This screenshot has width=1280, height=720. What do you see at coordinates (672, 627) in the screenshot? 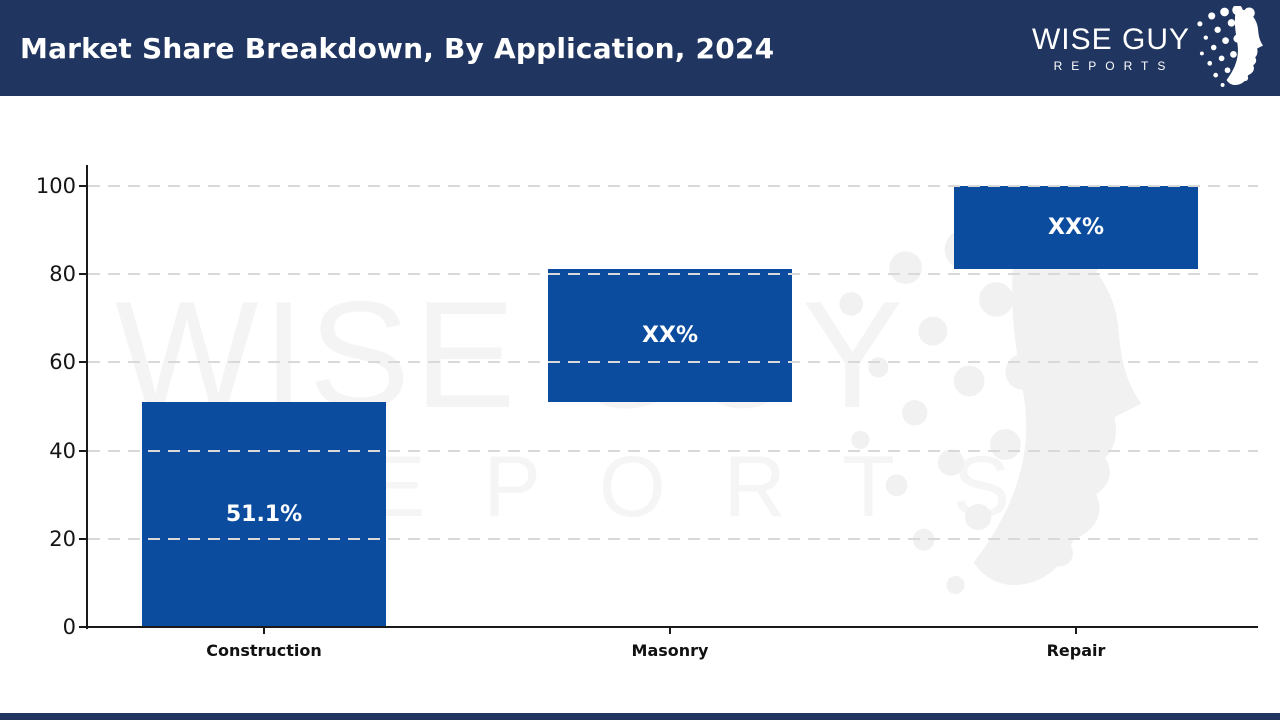
I see `x-axis-line` at bounding box center [672, 627].